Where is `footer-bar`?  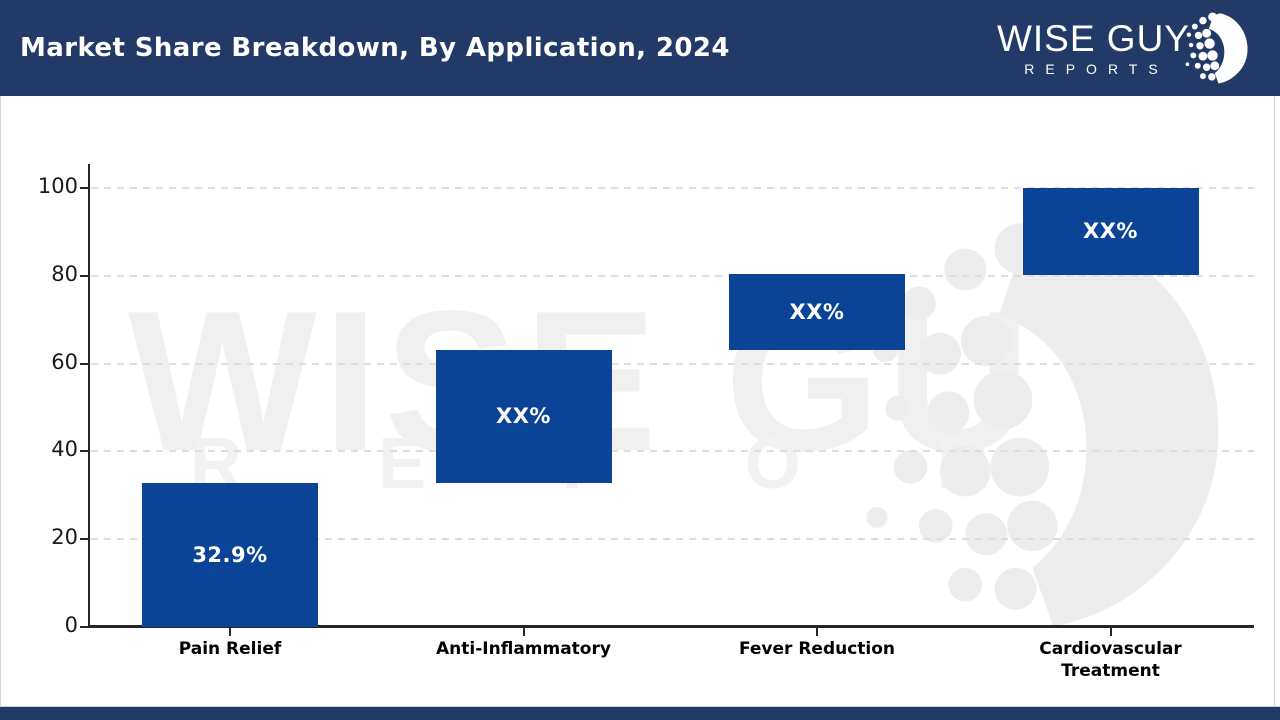 footer-bar is located at coordinates (640, 713).